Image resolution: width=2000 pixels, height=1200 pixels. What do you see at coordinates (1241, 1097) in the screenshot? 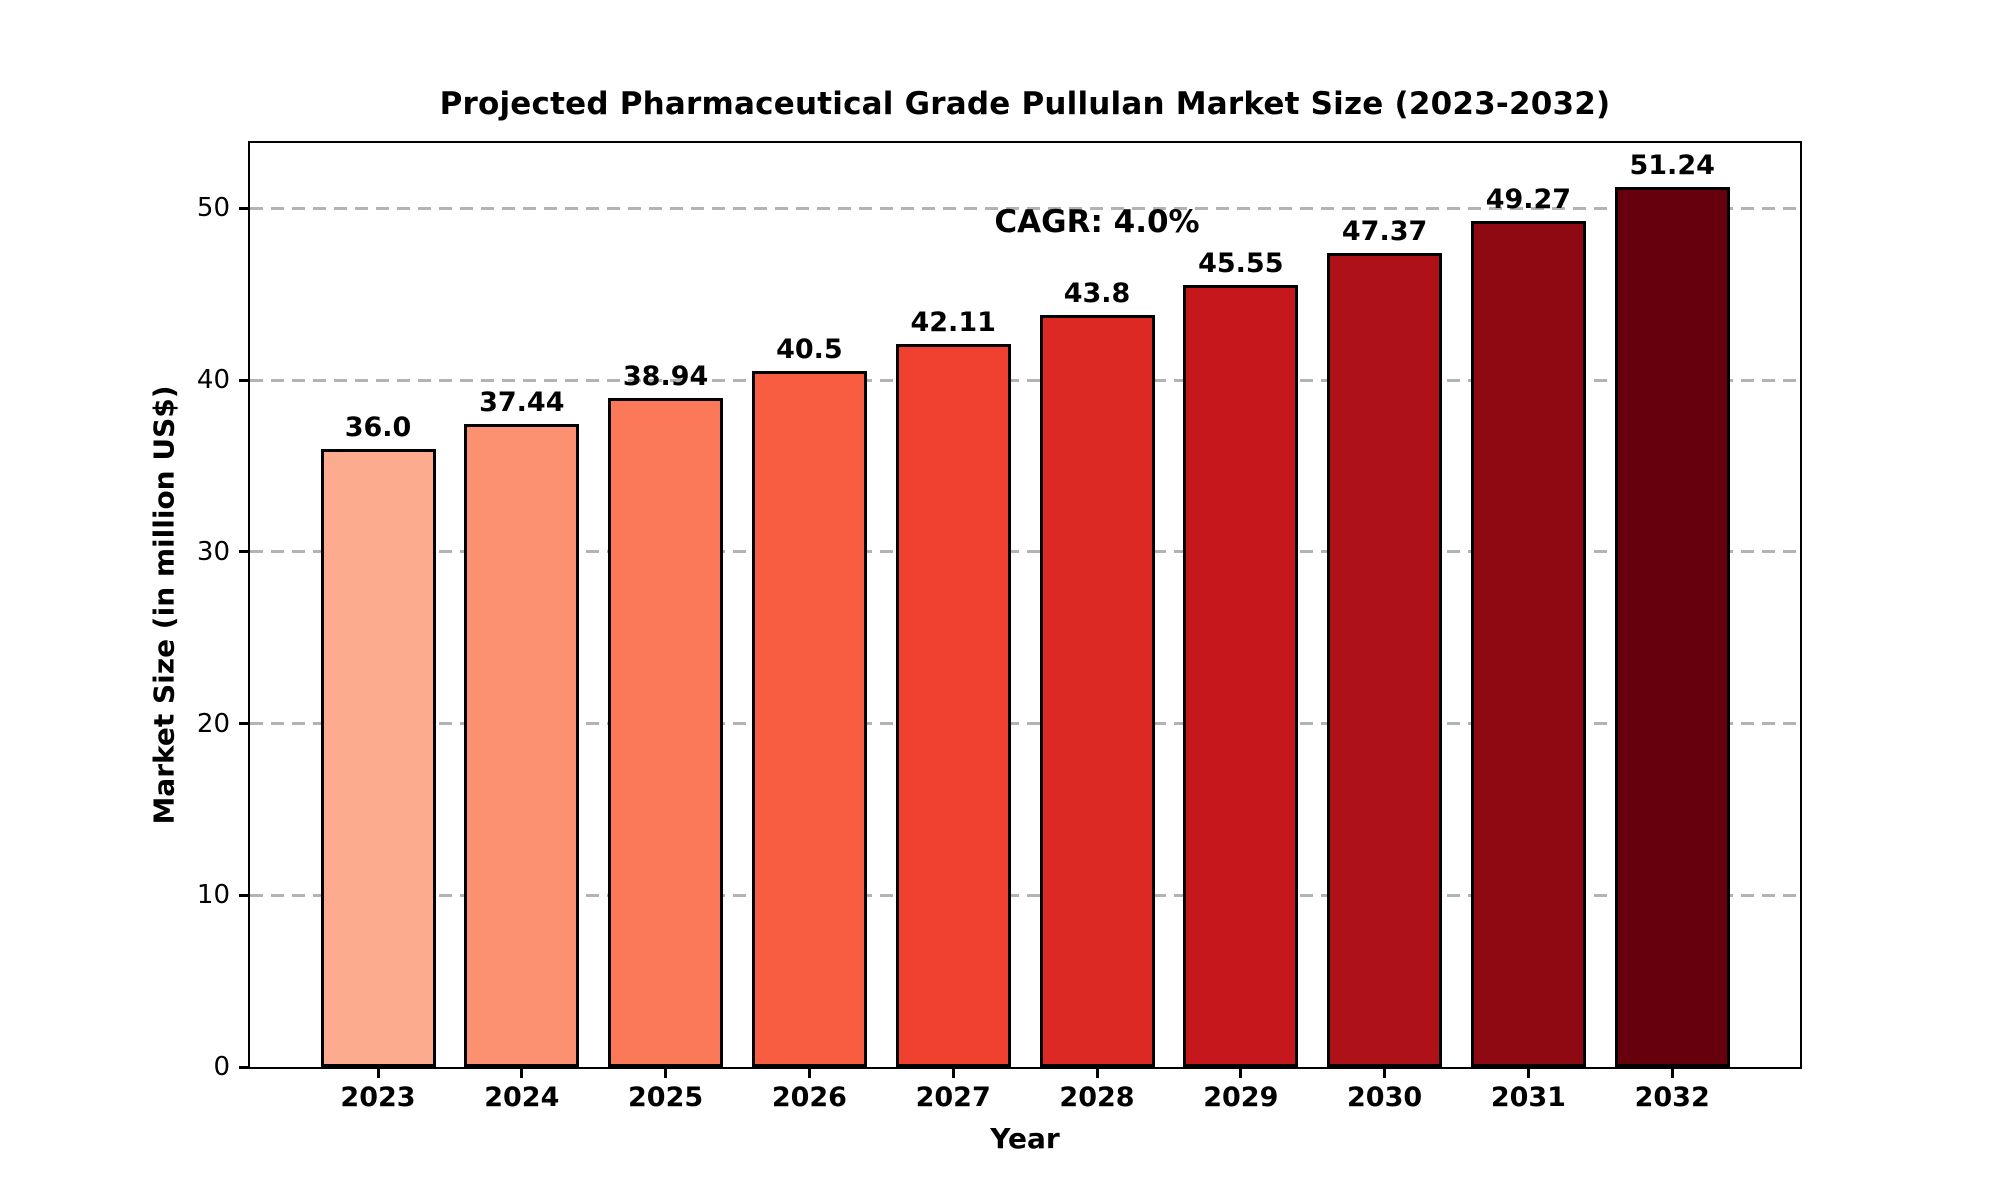
I see `x-tick-label-2029: 2029` at bounding box center [1241, 1097].